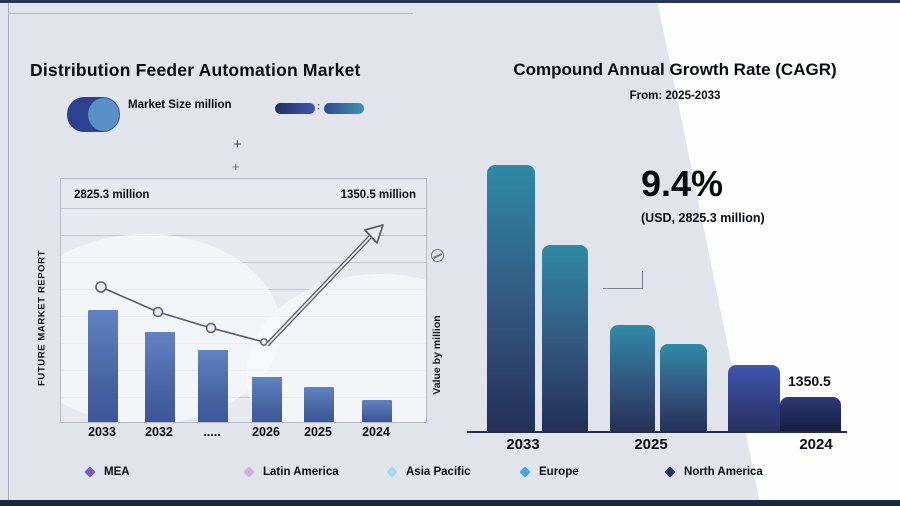 Image resolution: width=900 pixels, height=506 pixels. Describe the element at coordinates (559, 472) in the screenshot. I see `legend-label: Europe` at that location.